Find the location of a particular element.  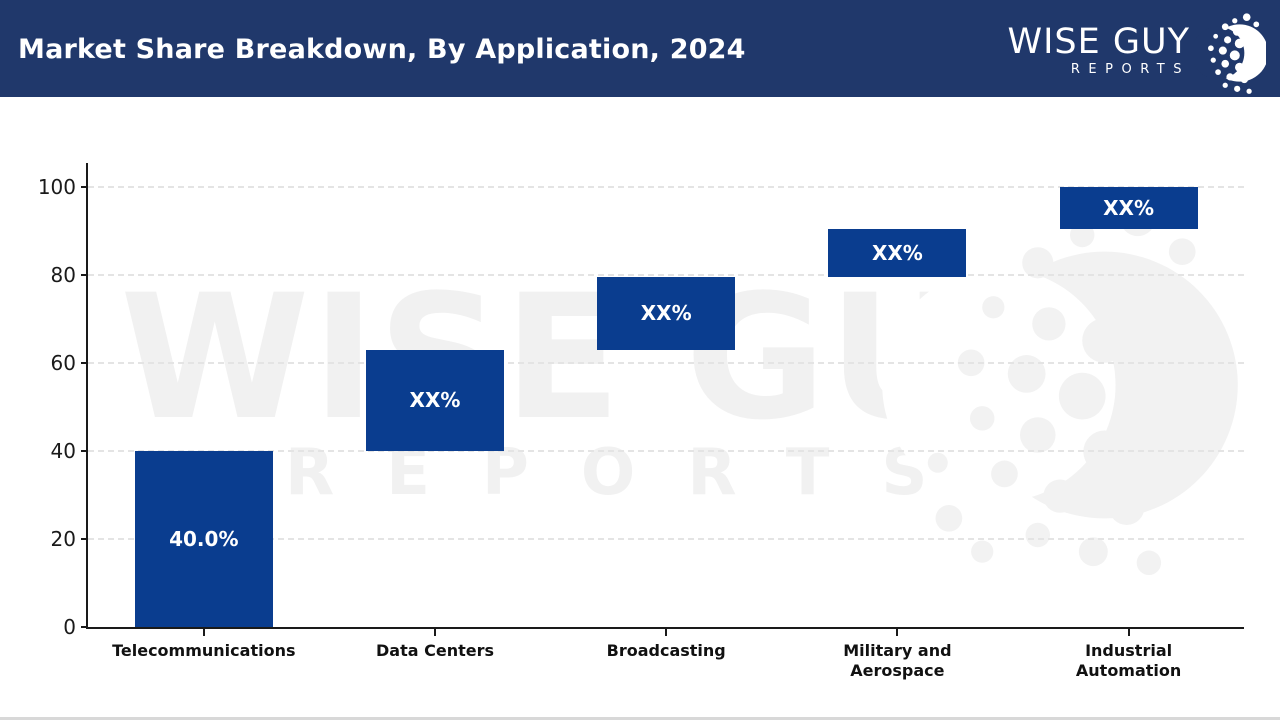

category-label: Industrial Automation is located at coordinates (1128, 660).